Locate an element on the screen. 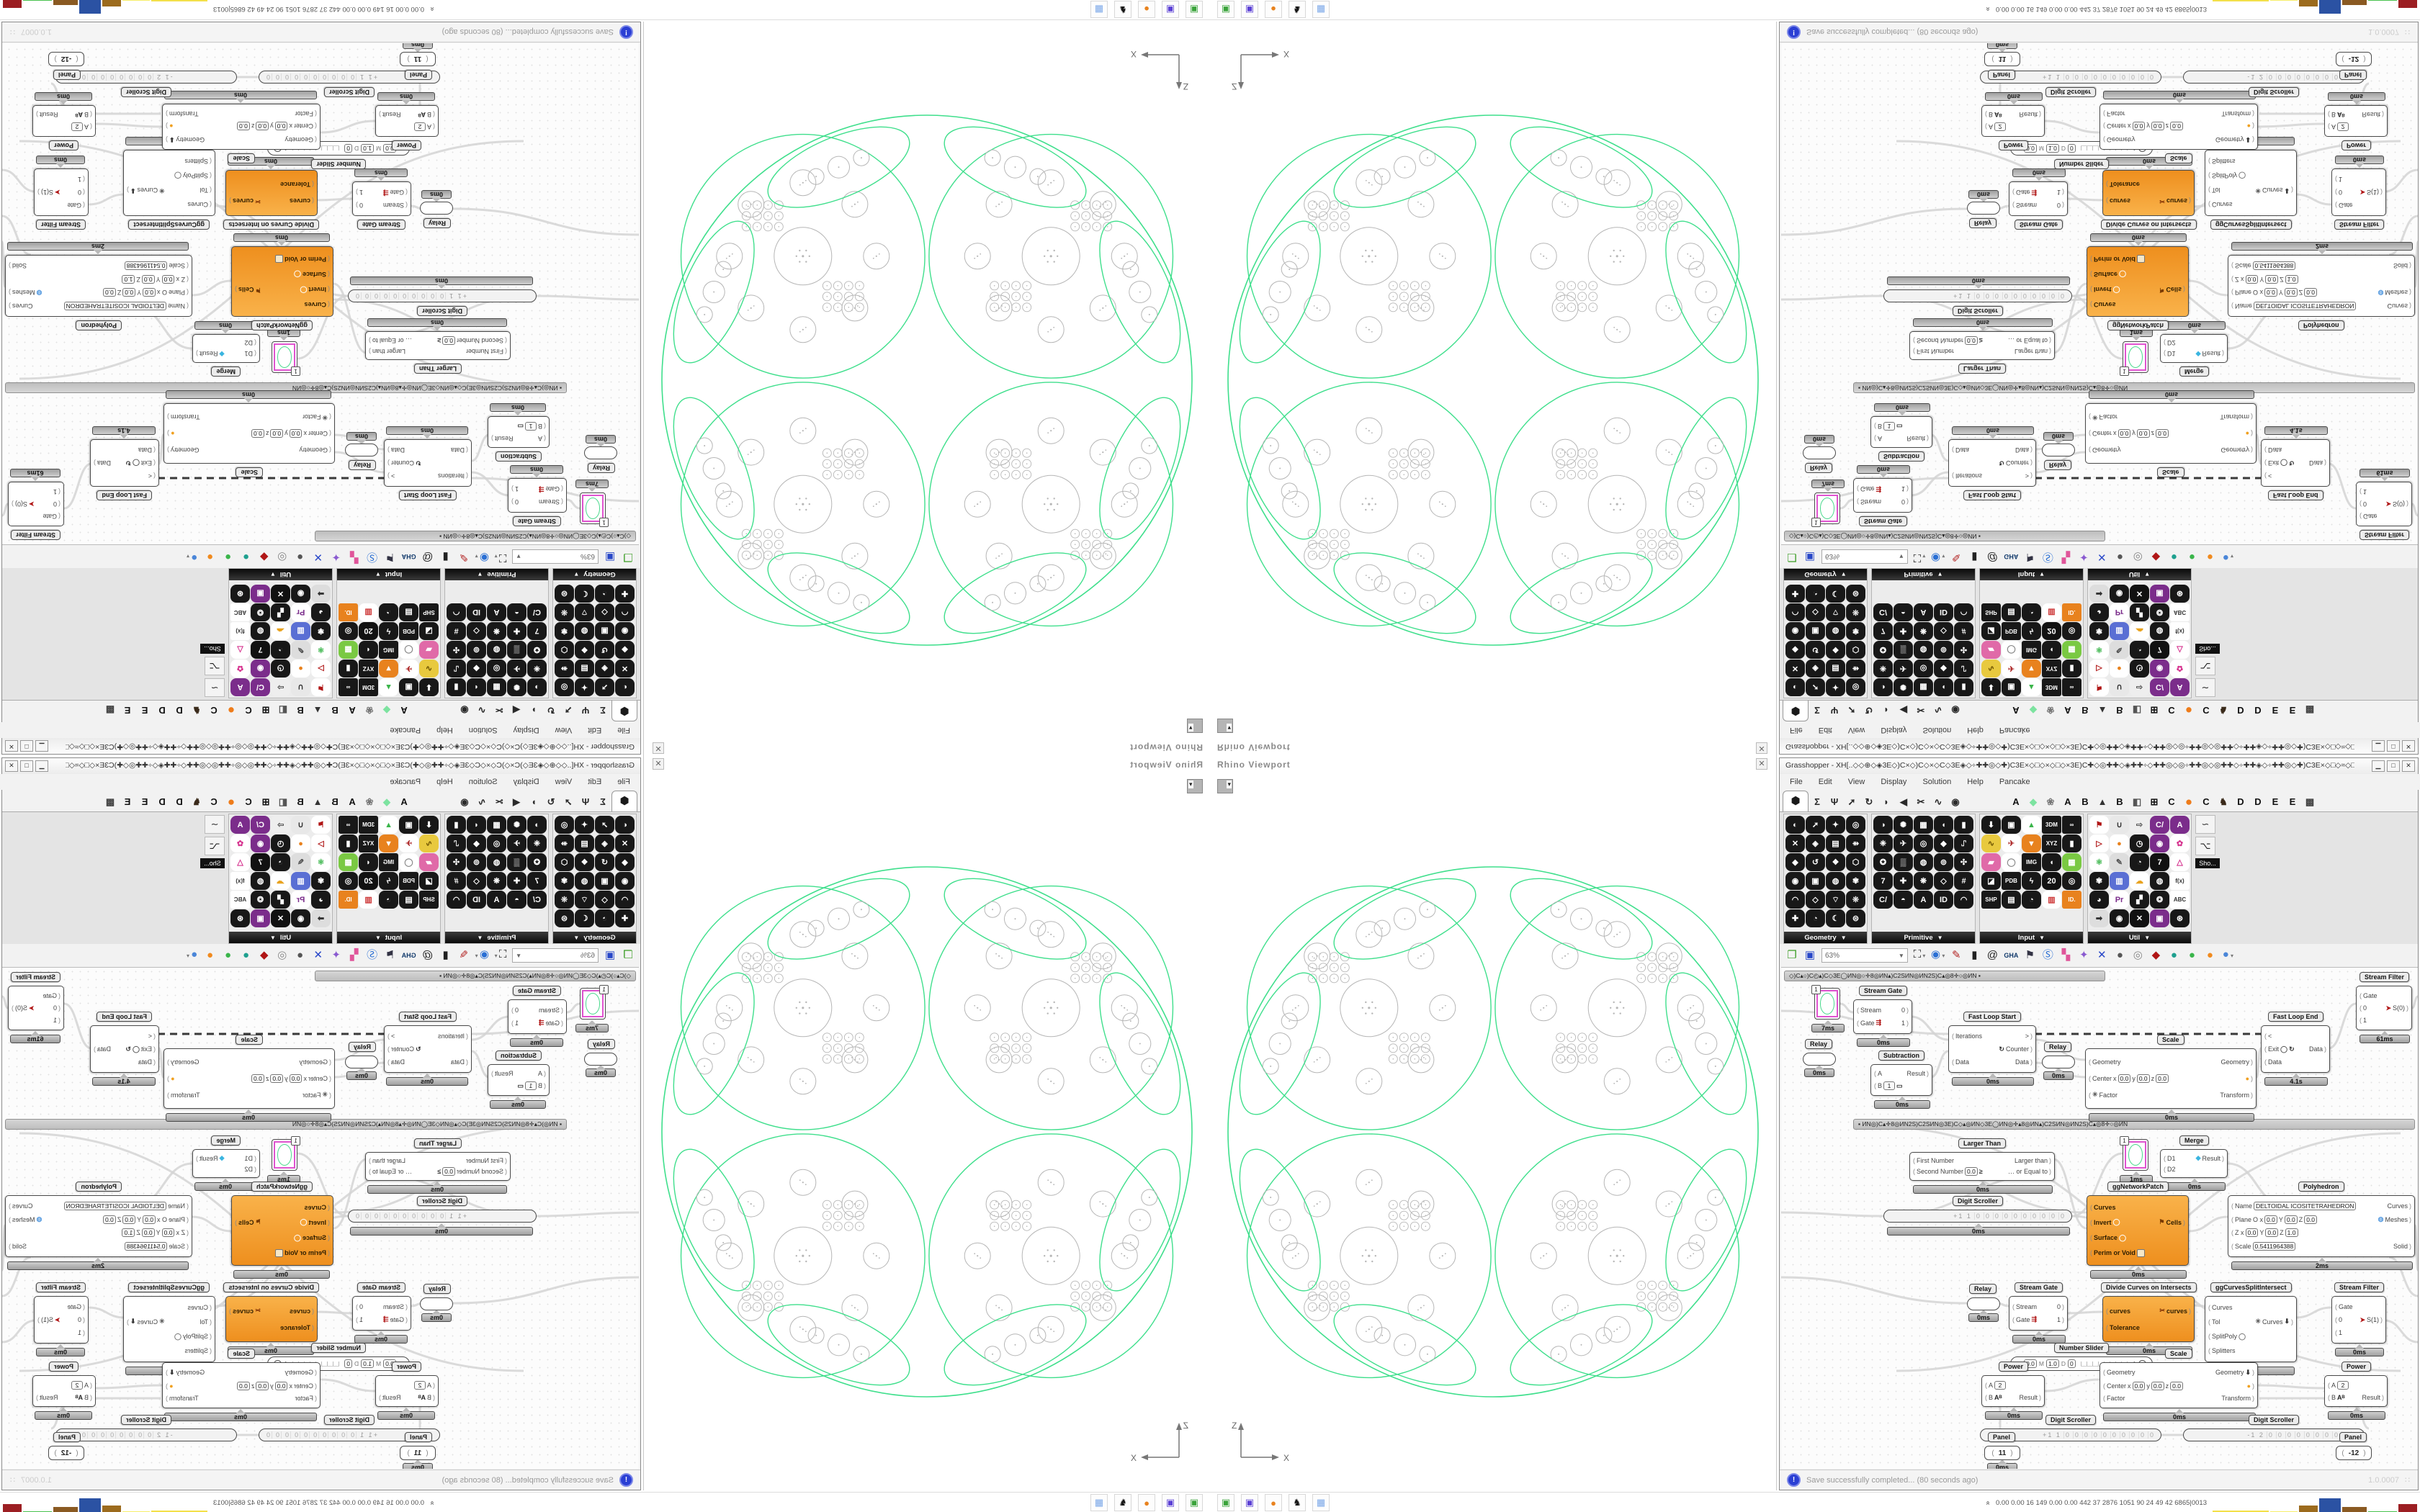 This screenshot has width=2420, height=1512. tab-icon-1: Ψ is located at coordinates (585, 801).